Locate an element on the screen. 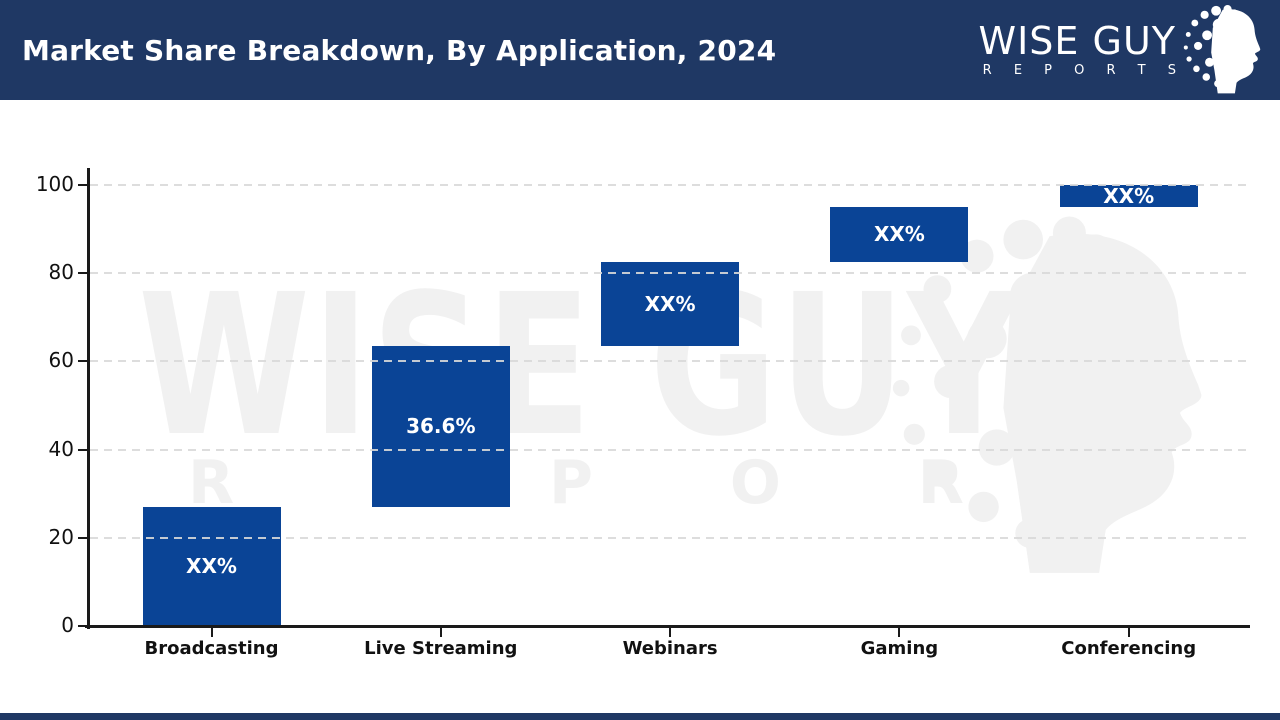 This screenshot has width=1280, height=720. bar-broadcasting: XX% is located at coordinates (211, 566).